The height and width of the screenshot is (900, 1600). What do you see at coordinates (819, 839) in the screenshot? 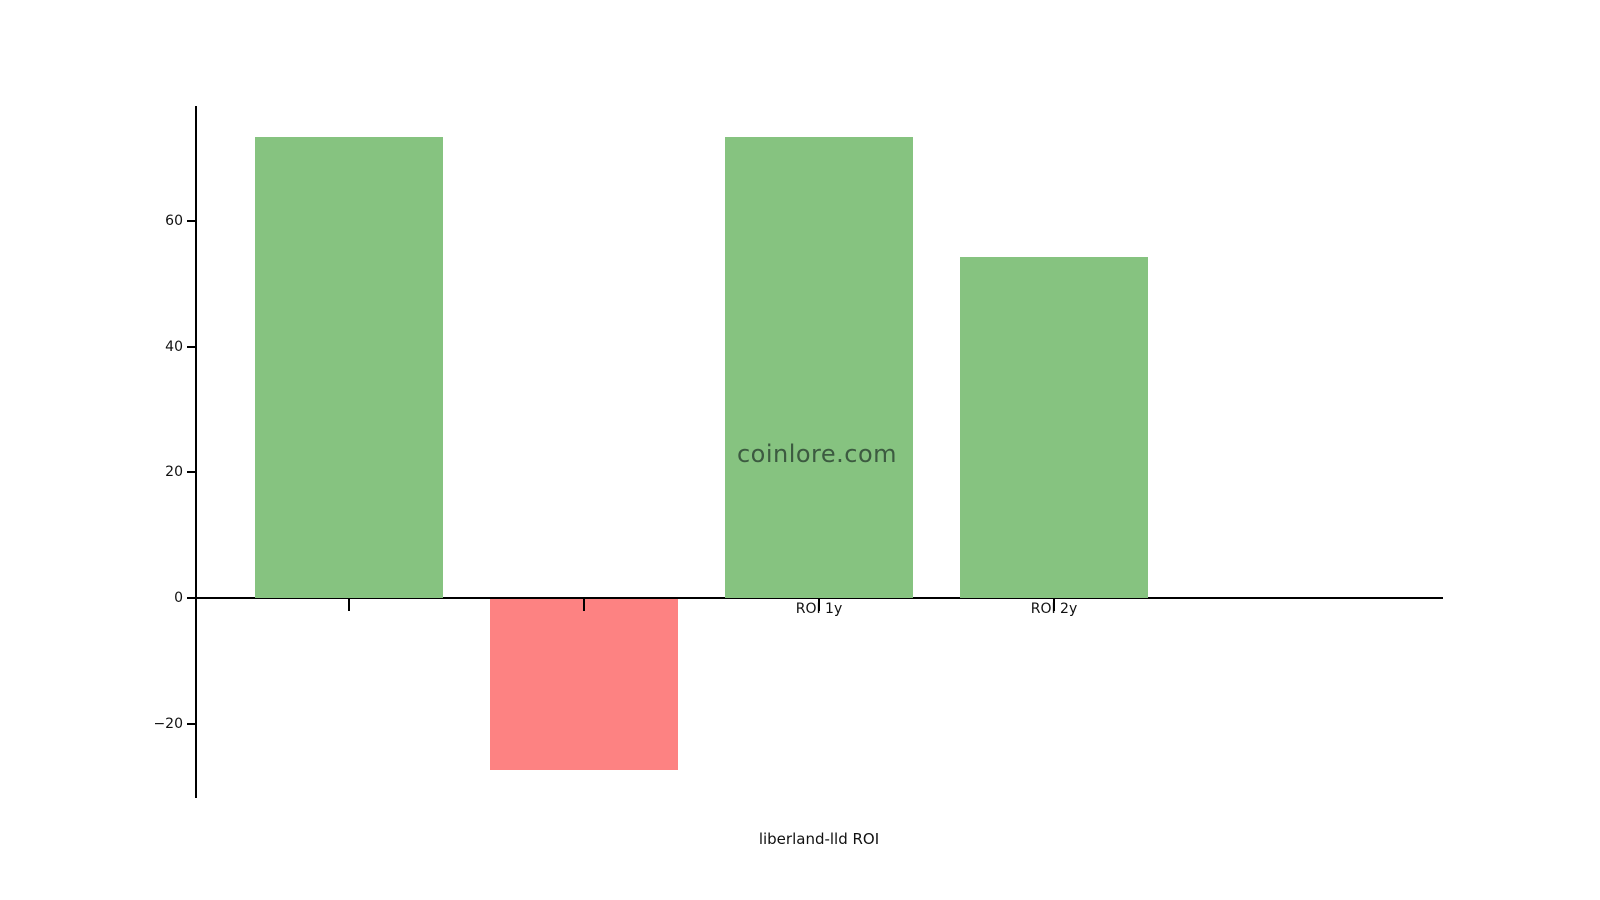
I see `chart-title: liberland-lld ROI` at bounding box center [819, 839].